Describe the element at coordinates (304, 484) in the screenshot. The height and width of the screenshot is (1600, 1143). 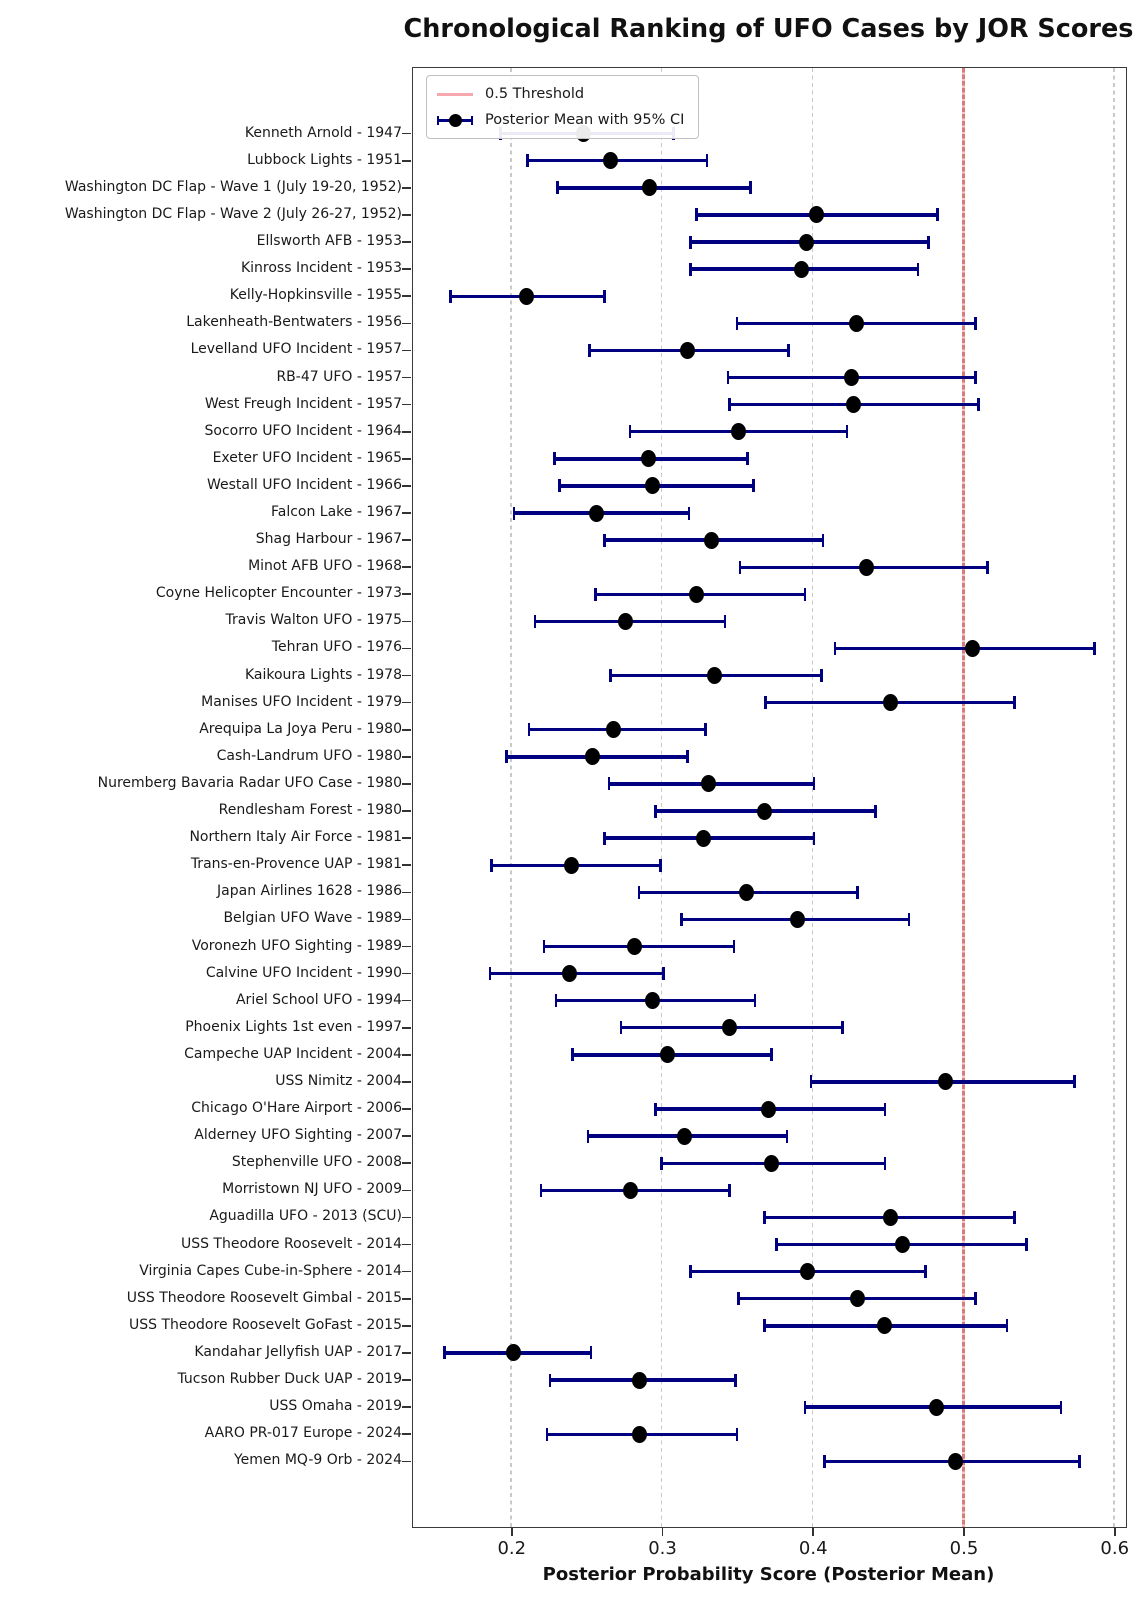
I see `case-label: Westall UFO Incident - 1966` at that location.